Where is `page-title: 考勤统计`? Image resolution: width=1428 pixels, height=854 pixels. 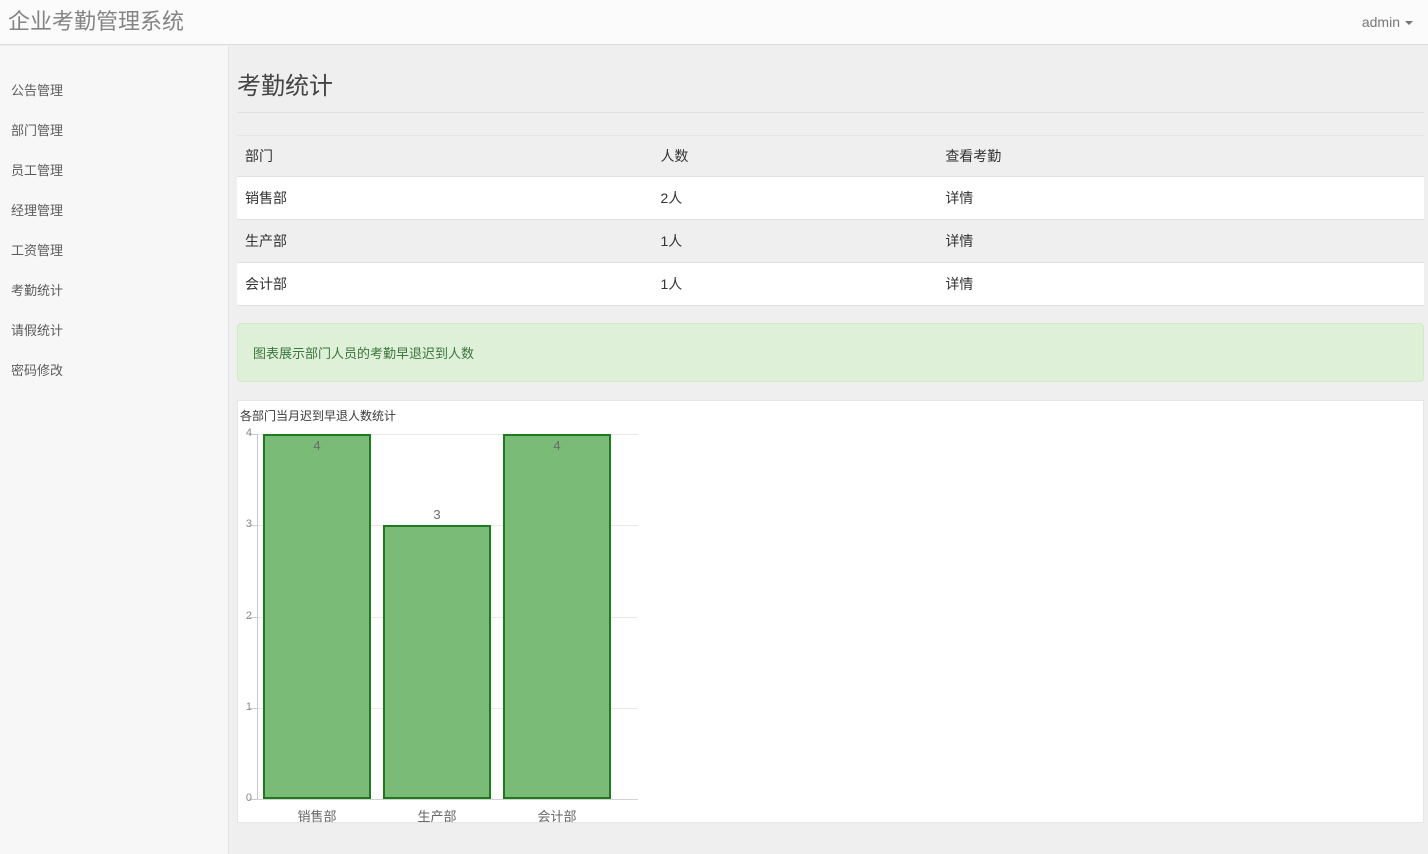
page-title: 考勤统计 is located at coordinates (830, 79).